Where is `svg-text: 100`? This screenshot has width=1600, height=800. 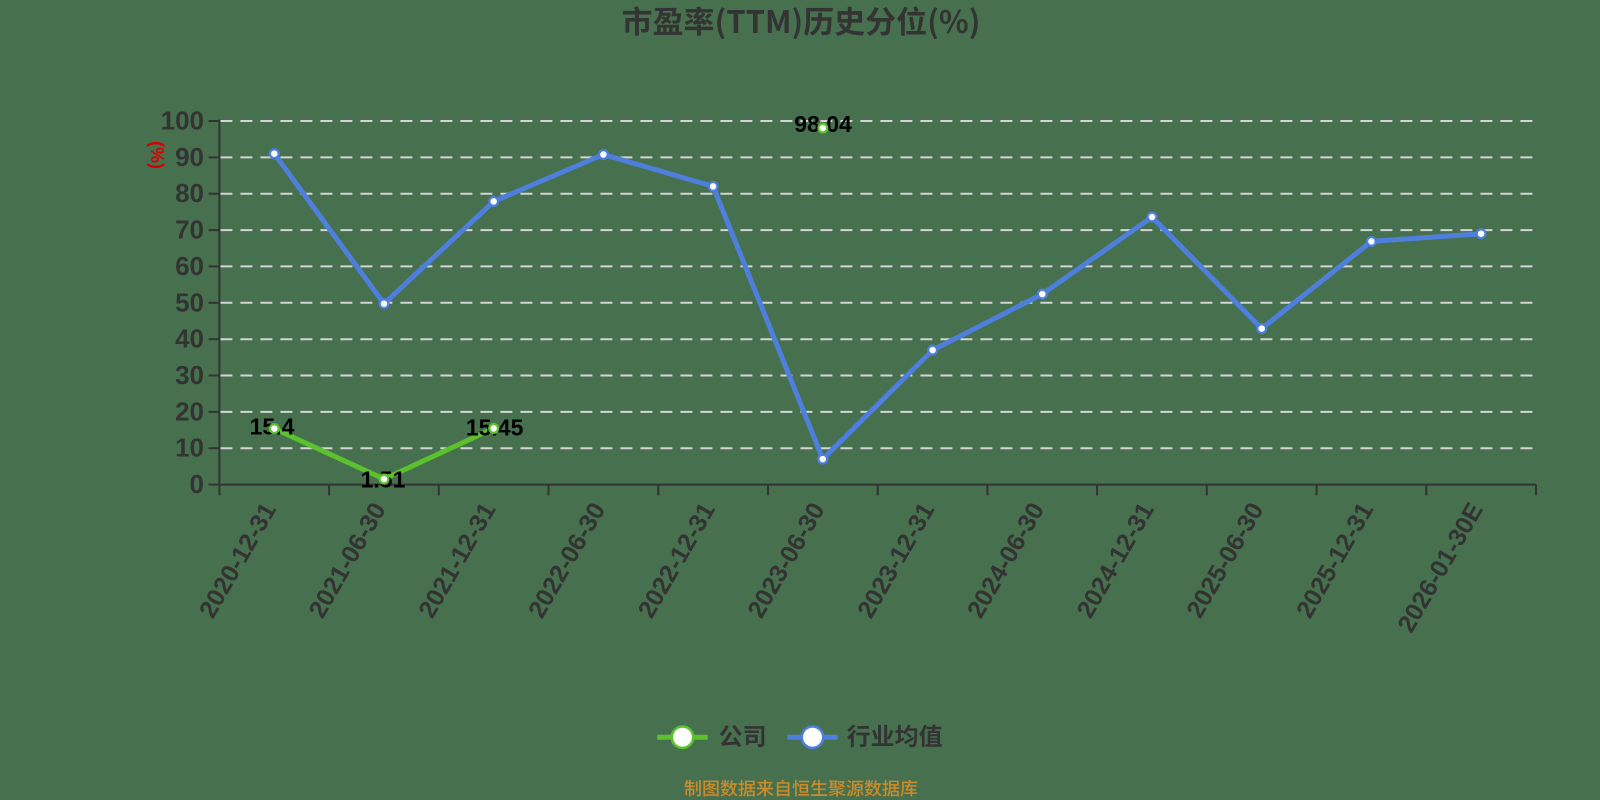 svg-text: 100 is located at coordinates (182, 121).